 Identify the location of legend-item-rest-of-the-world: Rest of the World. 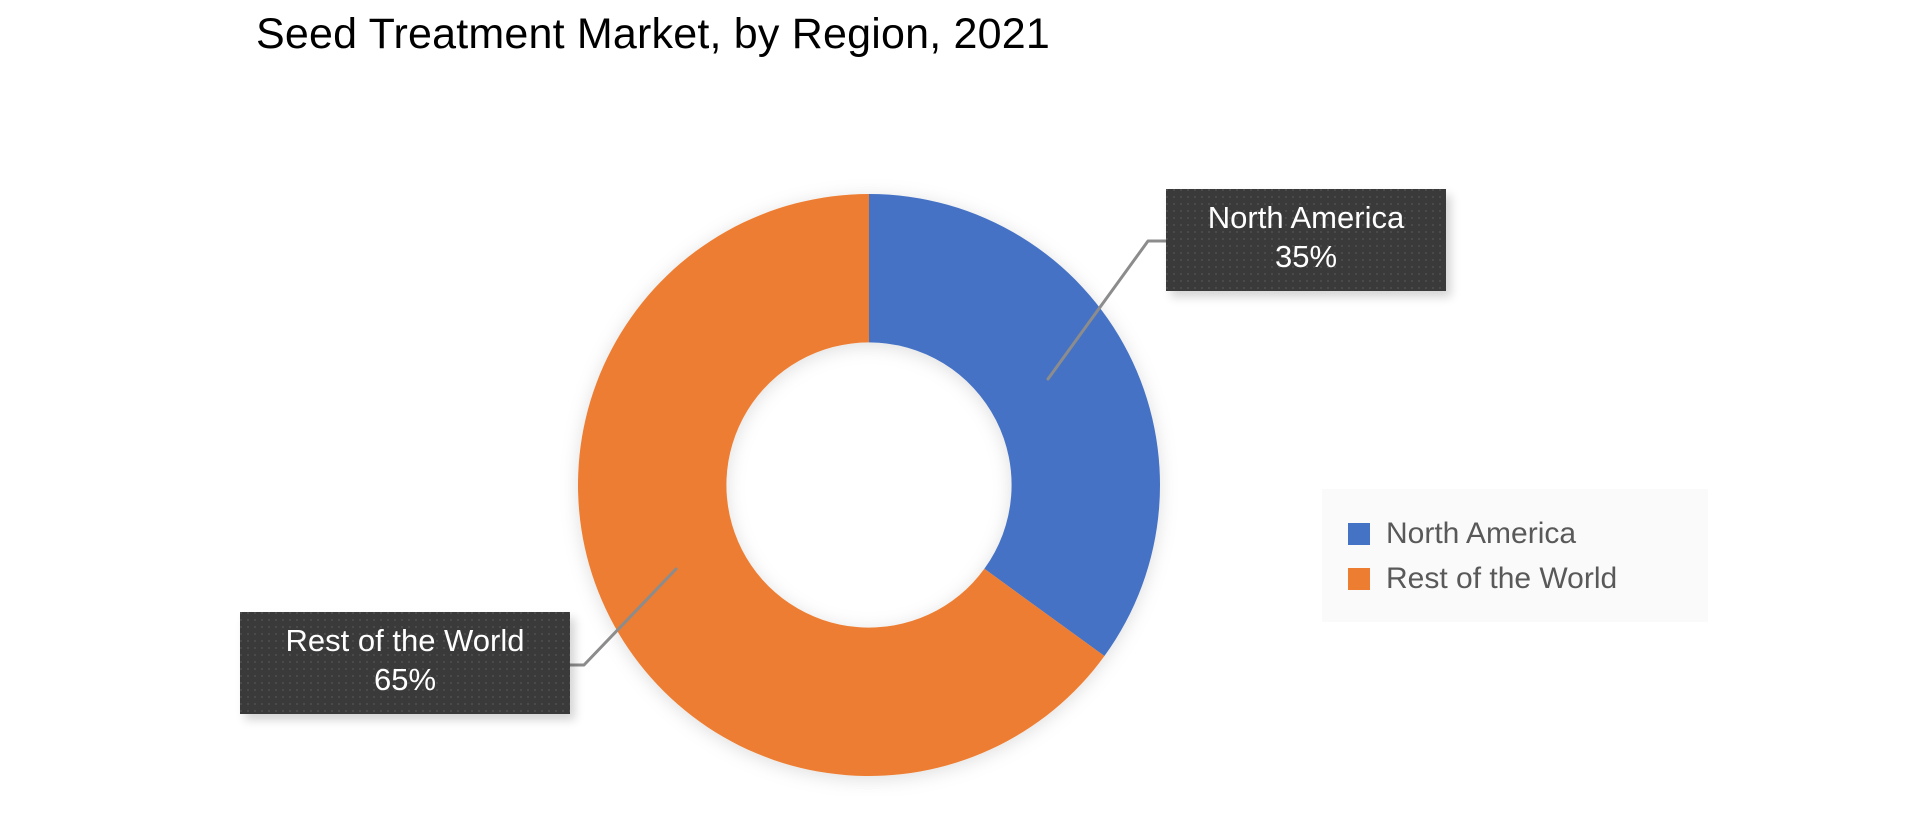
(1528, 578).